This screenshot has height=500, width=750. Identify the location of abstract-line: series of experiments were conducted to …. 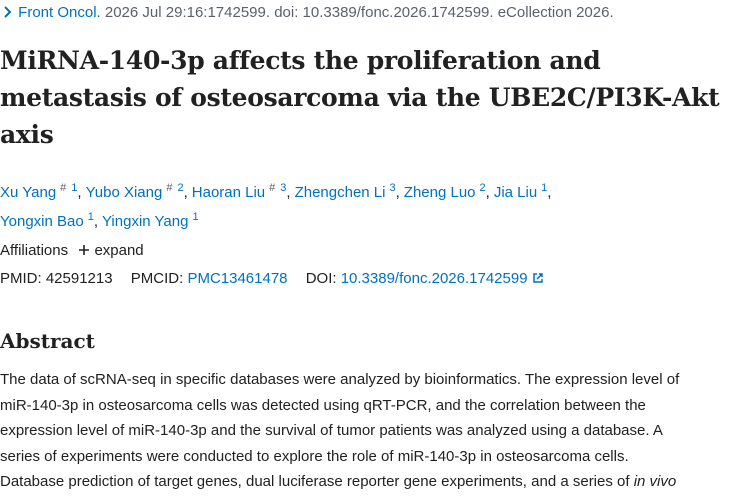
(314, 456).